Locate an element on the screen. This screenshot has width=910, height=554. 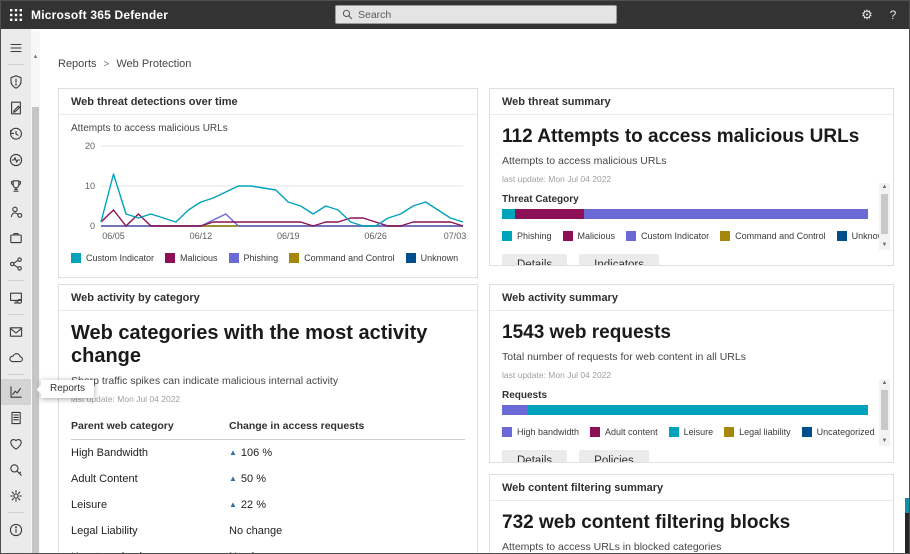
bar-segment-phishing is located at coordinates (509, 214).